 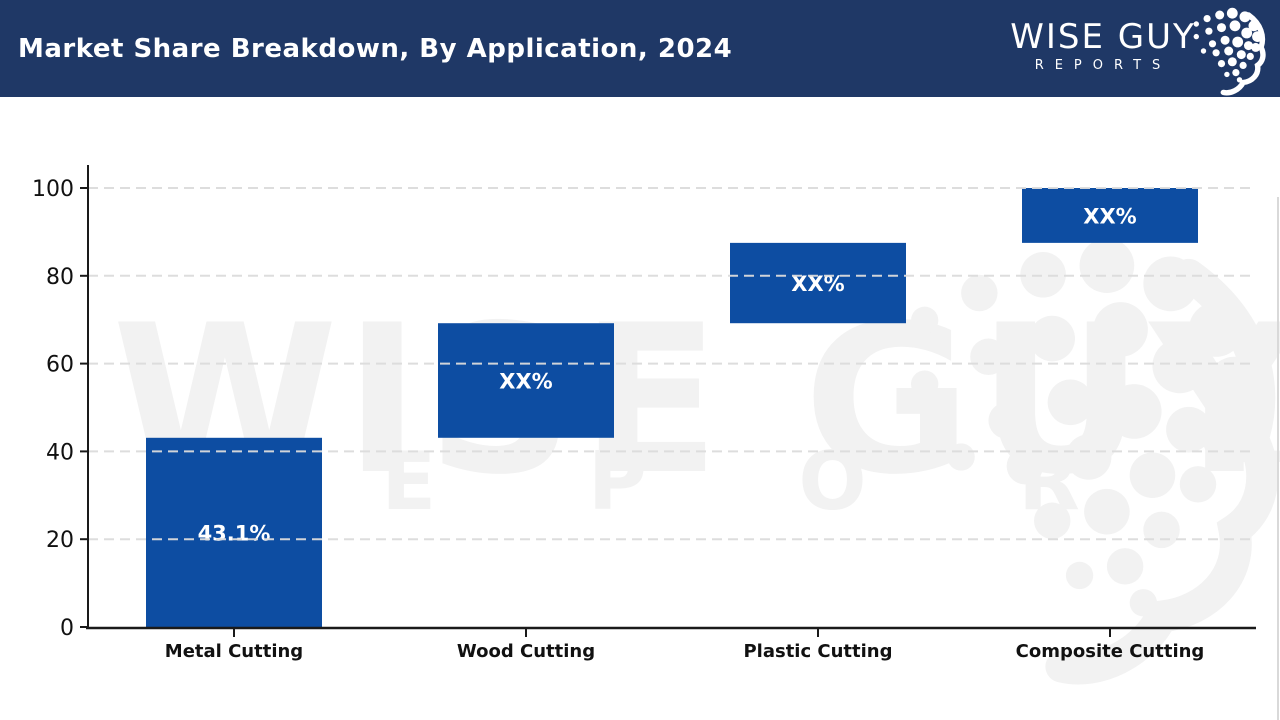 I want to click on y-tick-label: 80, so click(x=60, y=277).